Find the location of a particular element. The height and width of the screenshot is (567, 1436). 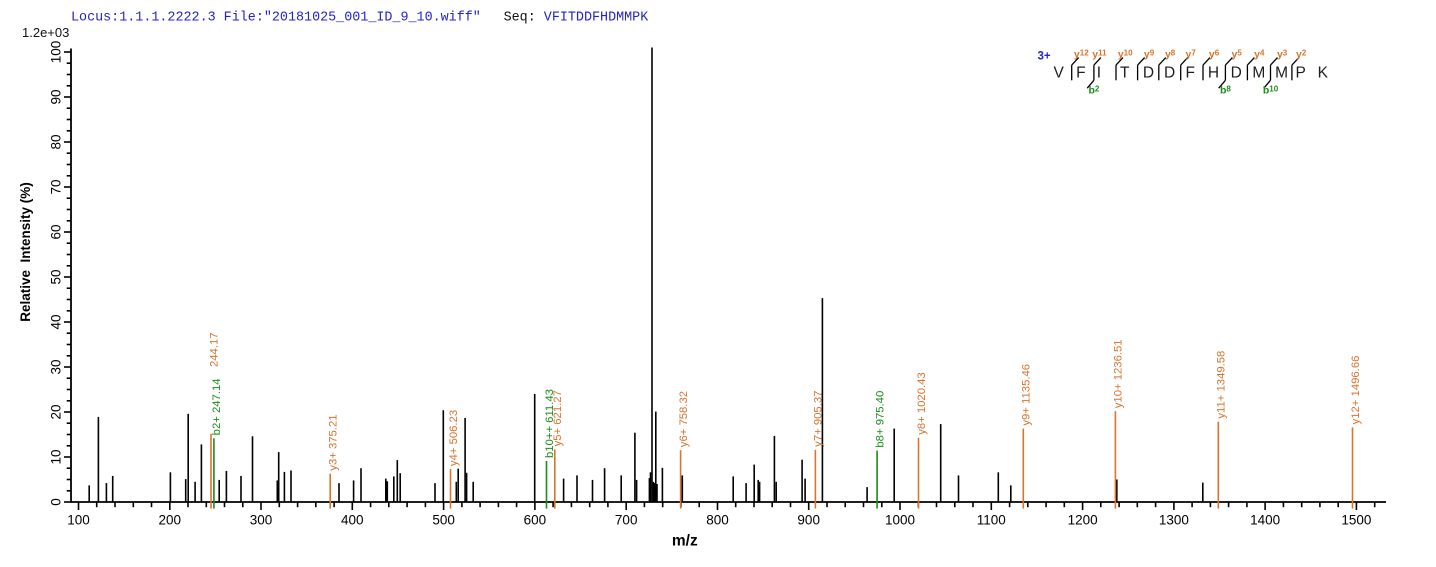

svg-text: y4 is located at coordinates (1259, 55).